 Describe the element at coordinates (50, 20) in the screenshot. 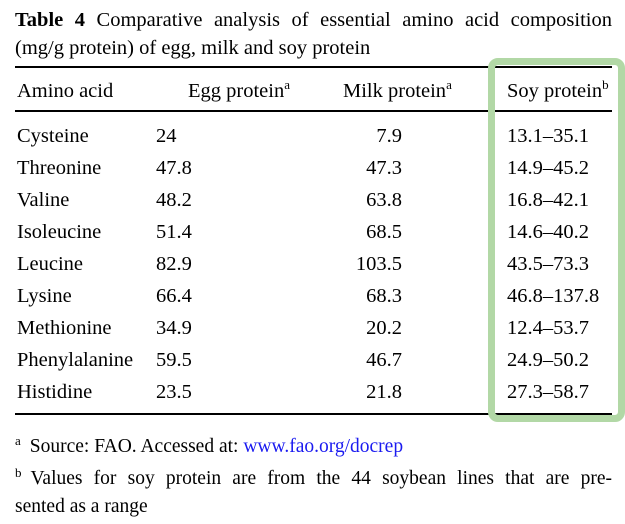

I see `table-number-label: Table 4` at that location.